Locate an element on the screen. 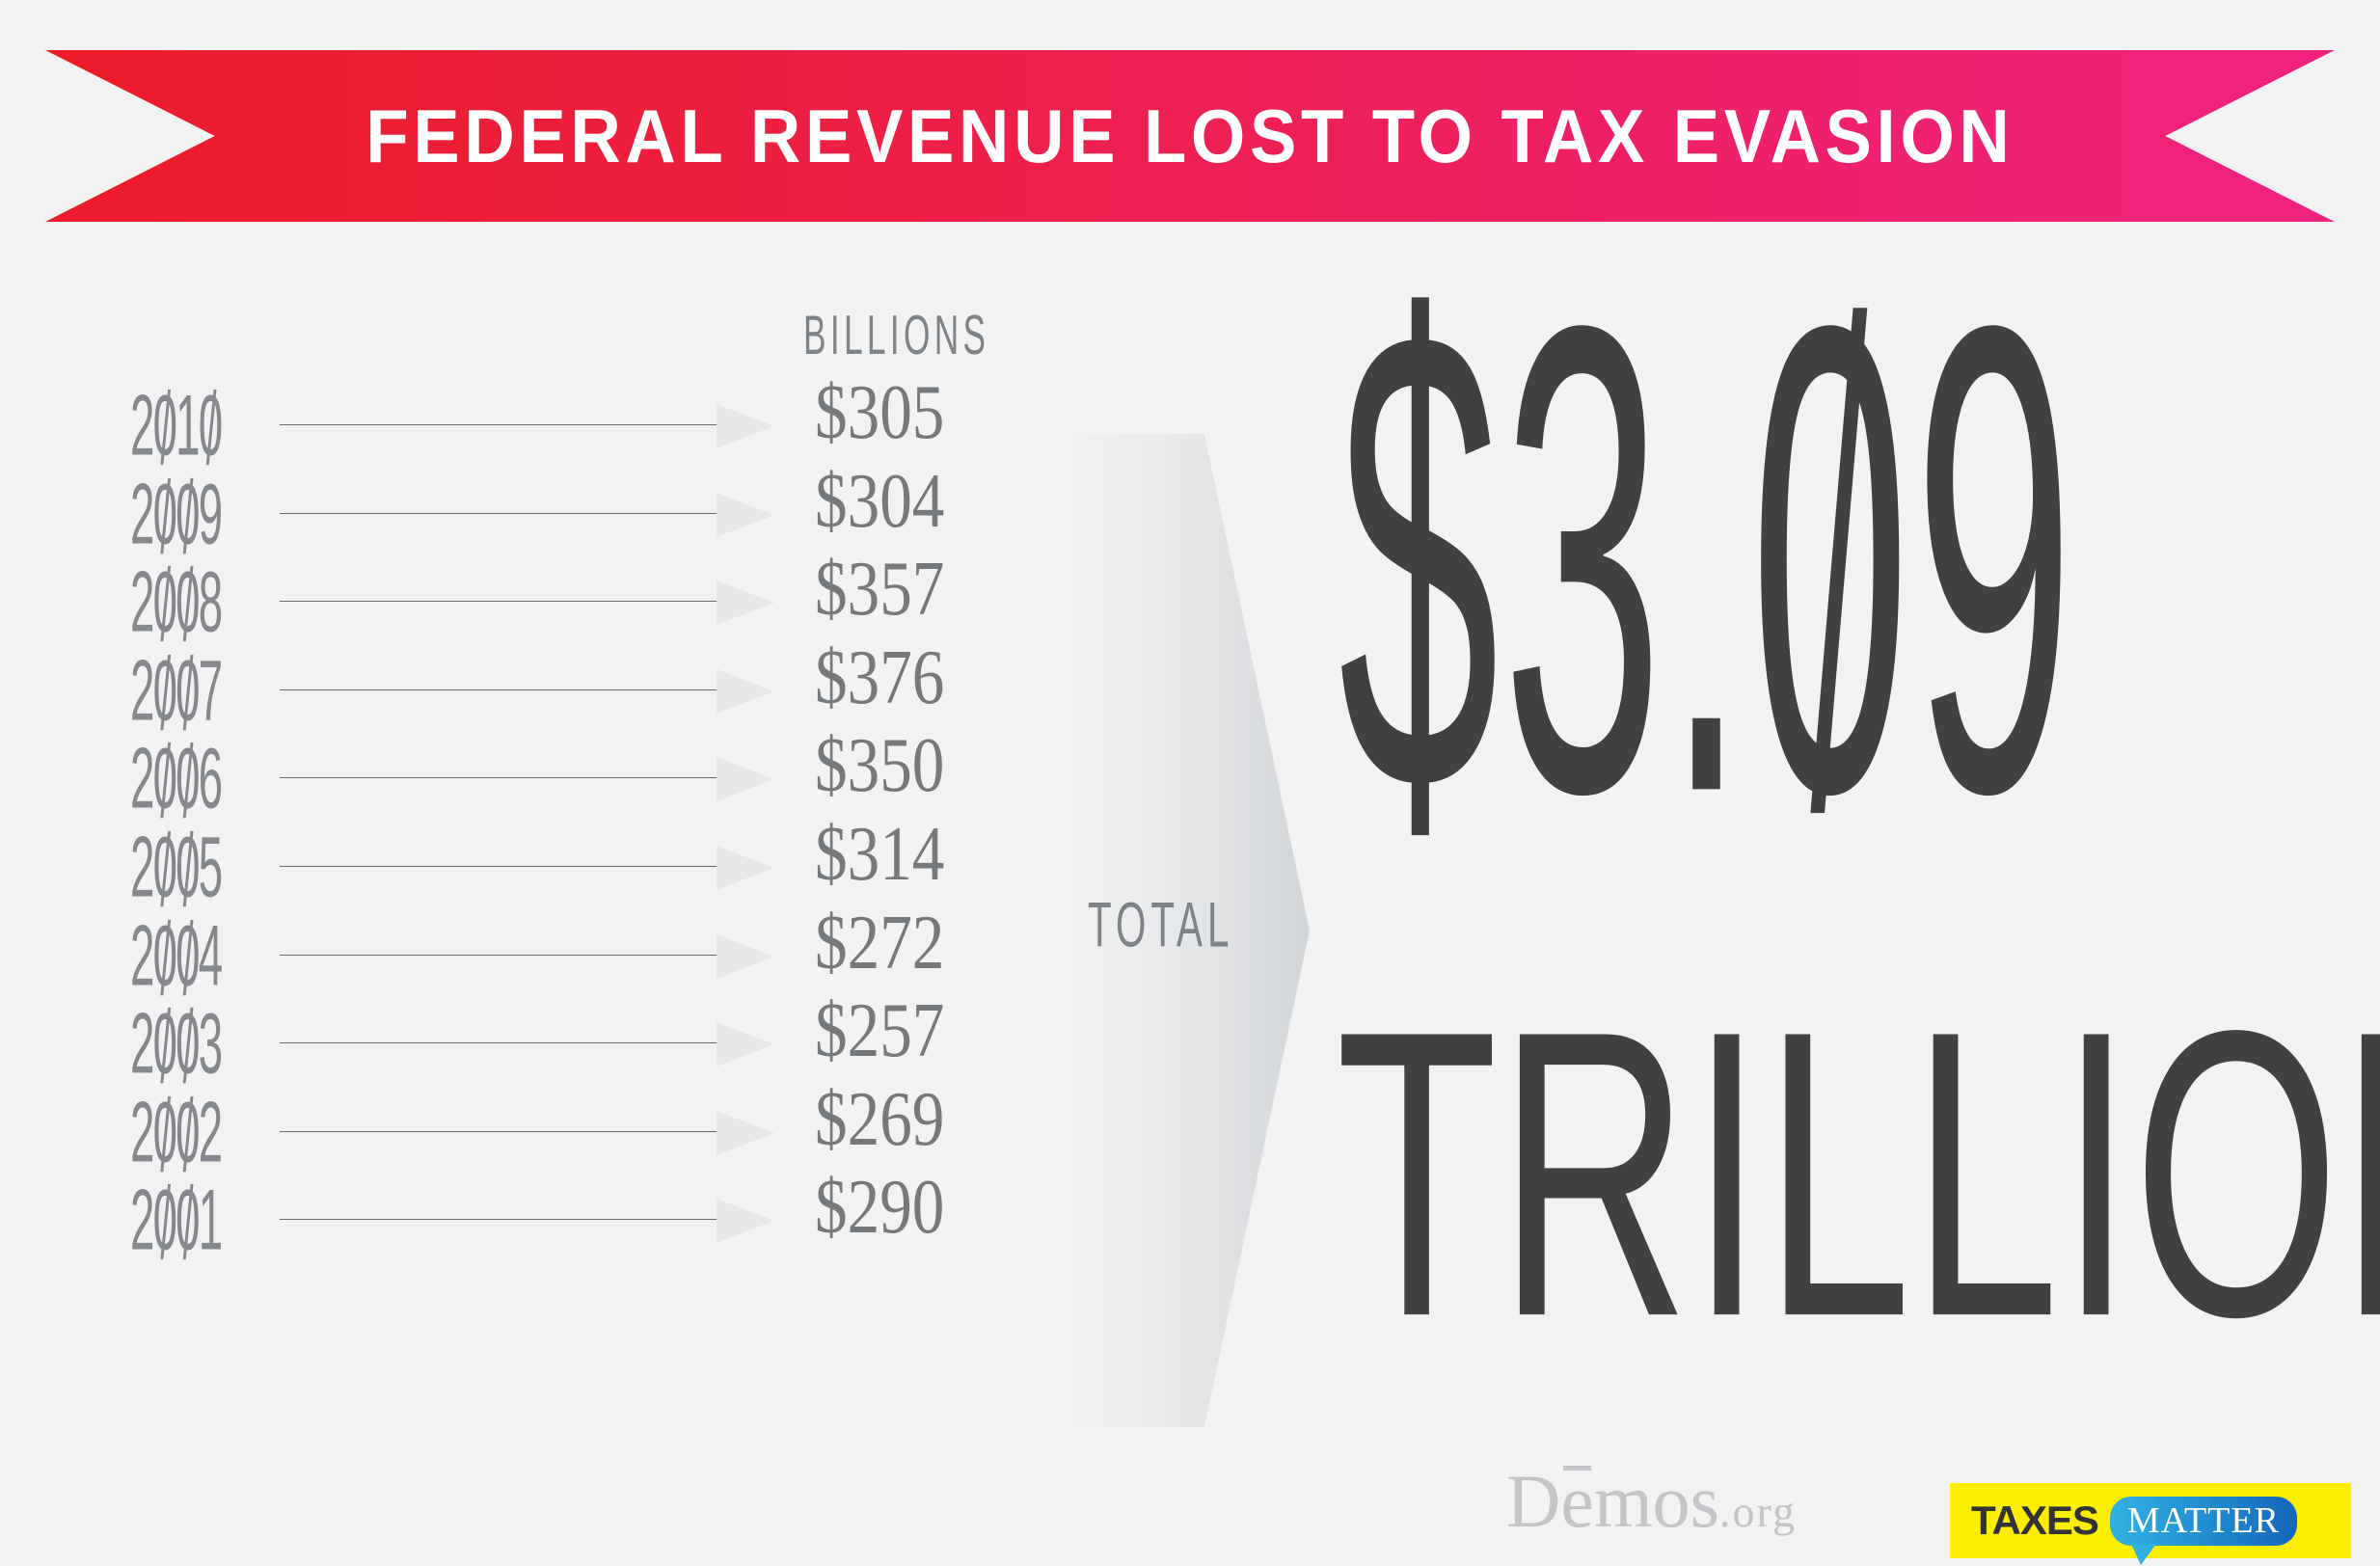  row-value: $257 is located at coordinates (880, 1031).